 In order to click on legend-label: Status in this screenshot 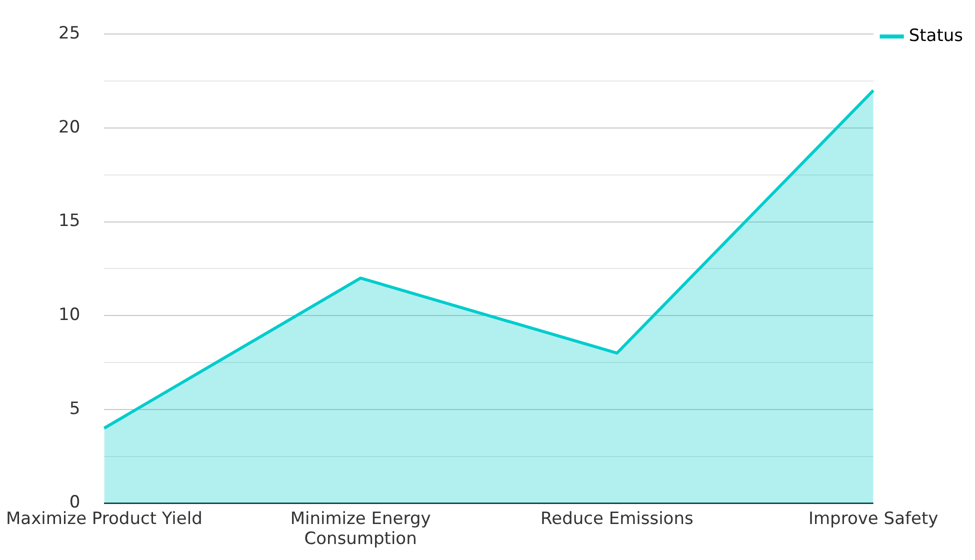, I will do `click(936, 36)`.